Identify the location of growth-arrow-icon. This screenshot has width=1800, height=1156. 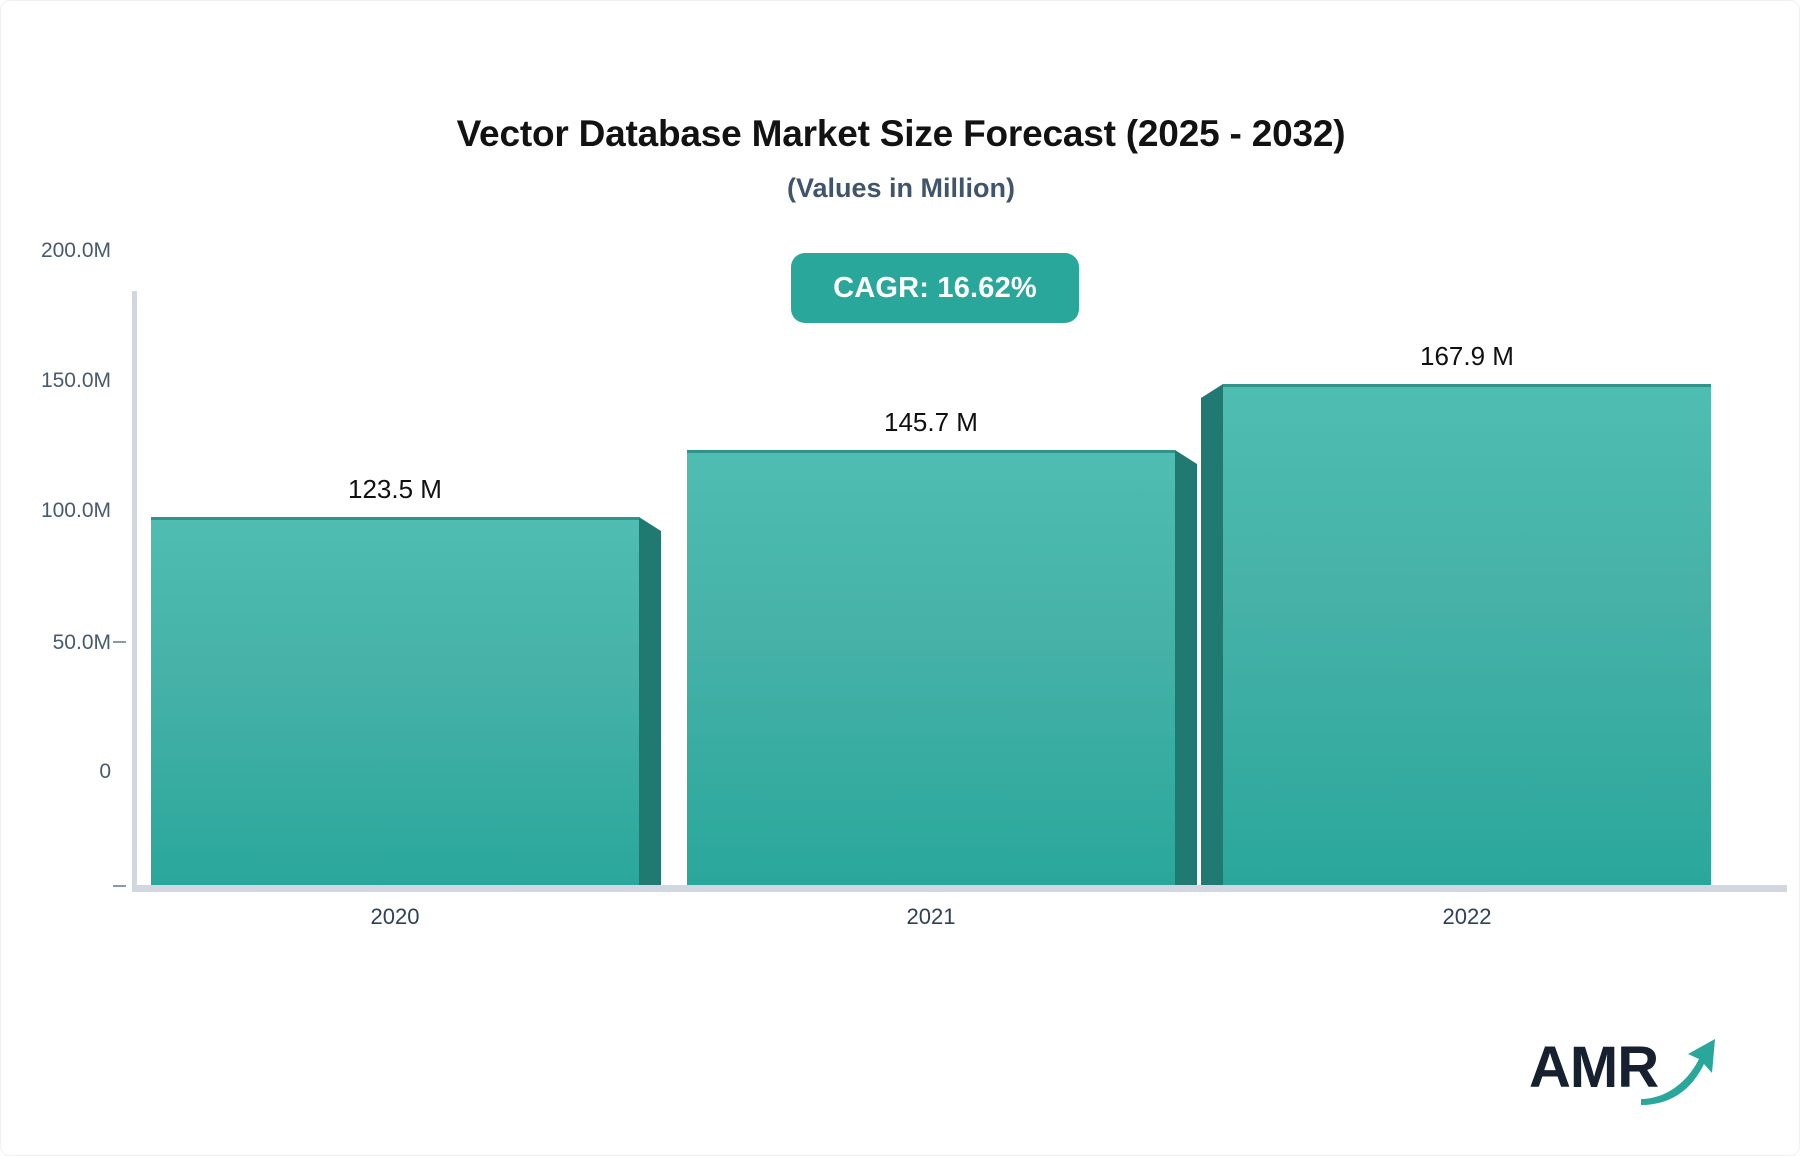
(1678, 1072).